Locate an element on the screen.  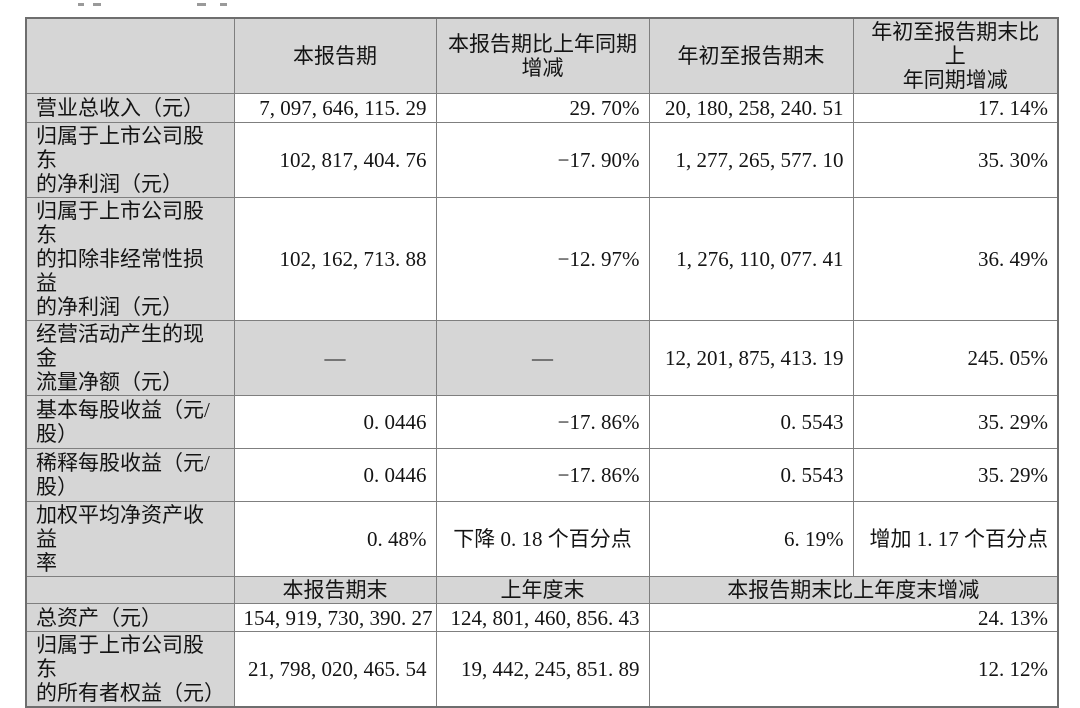
value-current-period: 0. 48% is located at coordinates (335, 539).